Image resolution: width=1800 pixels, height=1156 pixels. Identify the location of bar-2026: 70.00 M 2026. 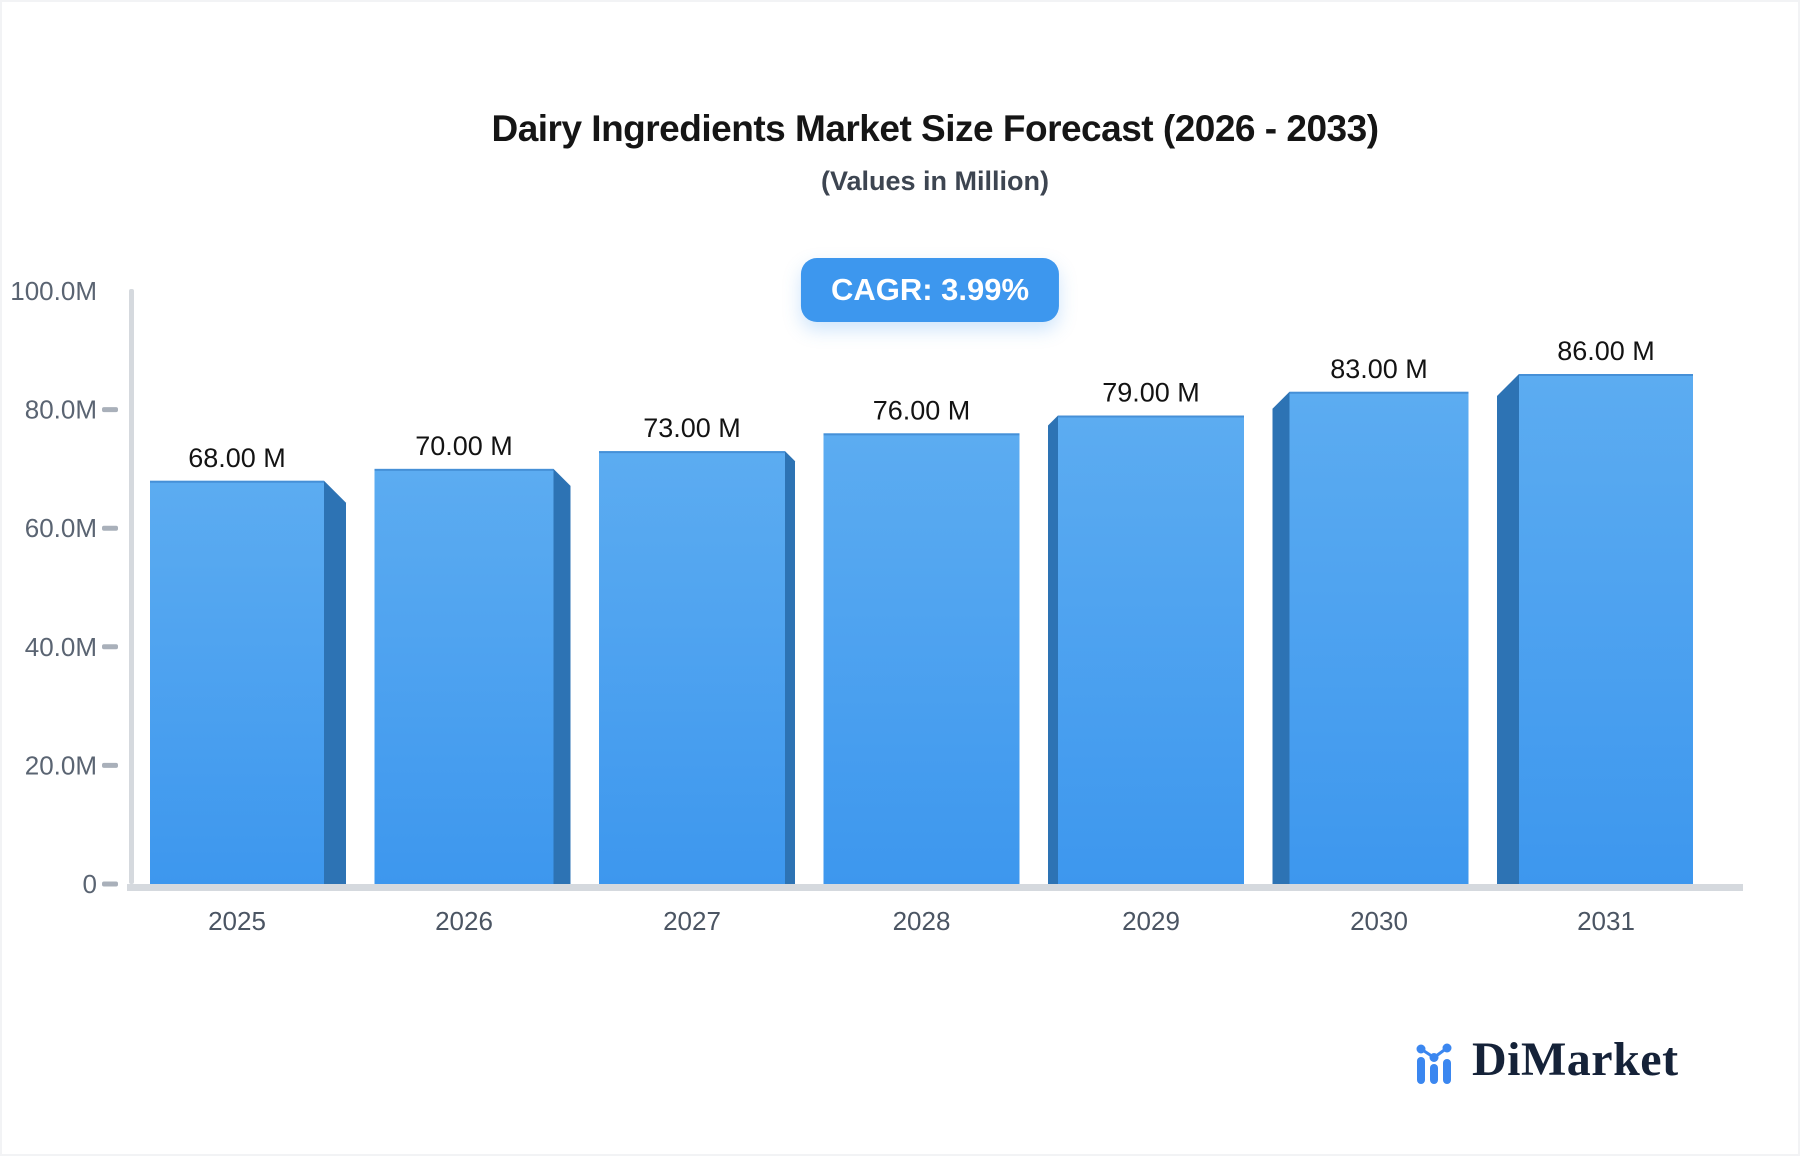
(472, 683).